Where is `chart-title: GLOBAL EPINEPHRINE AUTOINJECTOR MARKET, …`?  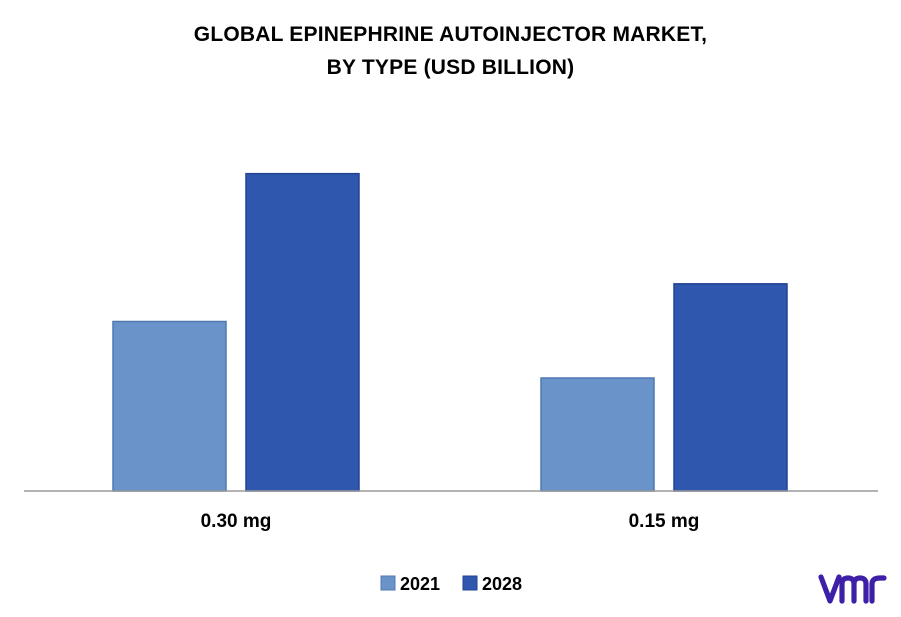
chart-title: GLOBAL EPINEPHRINE AUTOINJECTOR MARKET, … is located at coordinates (450, 51).